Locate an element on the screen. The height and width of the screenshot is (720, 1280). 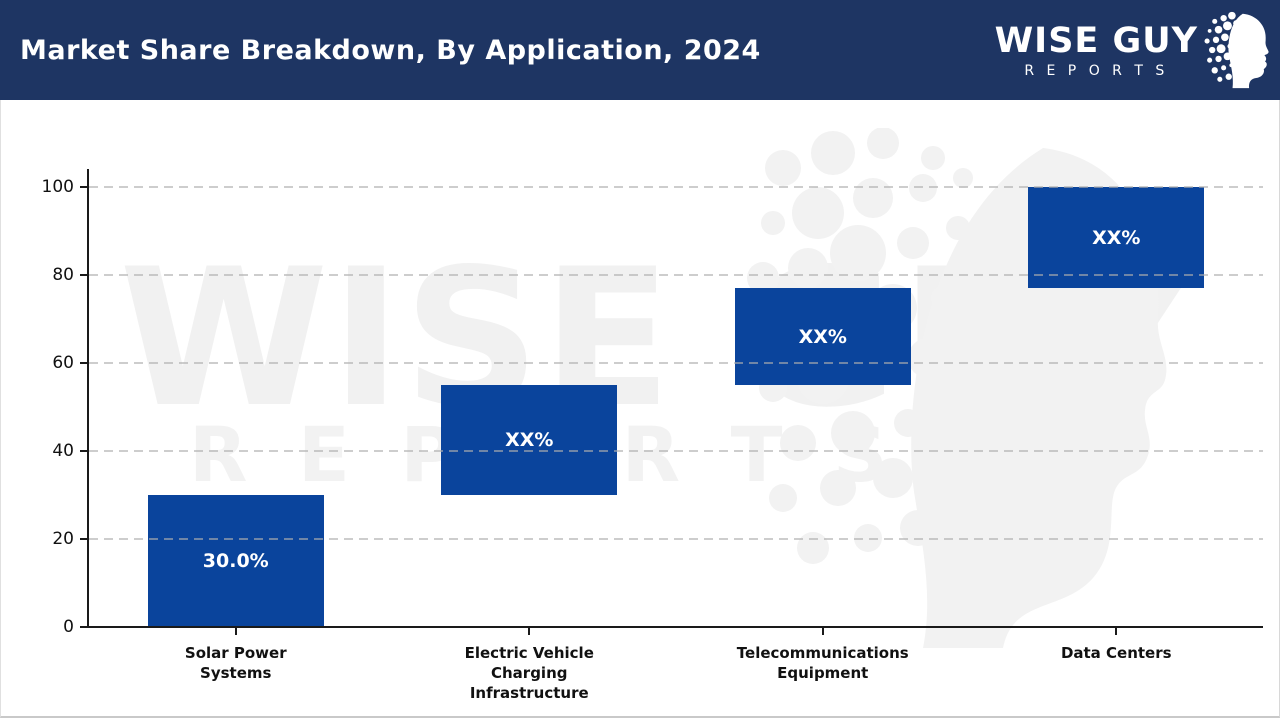
x-category-label: Telecommunications Equipment is located at coordinates (823, 663).